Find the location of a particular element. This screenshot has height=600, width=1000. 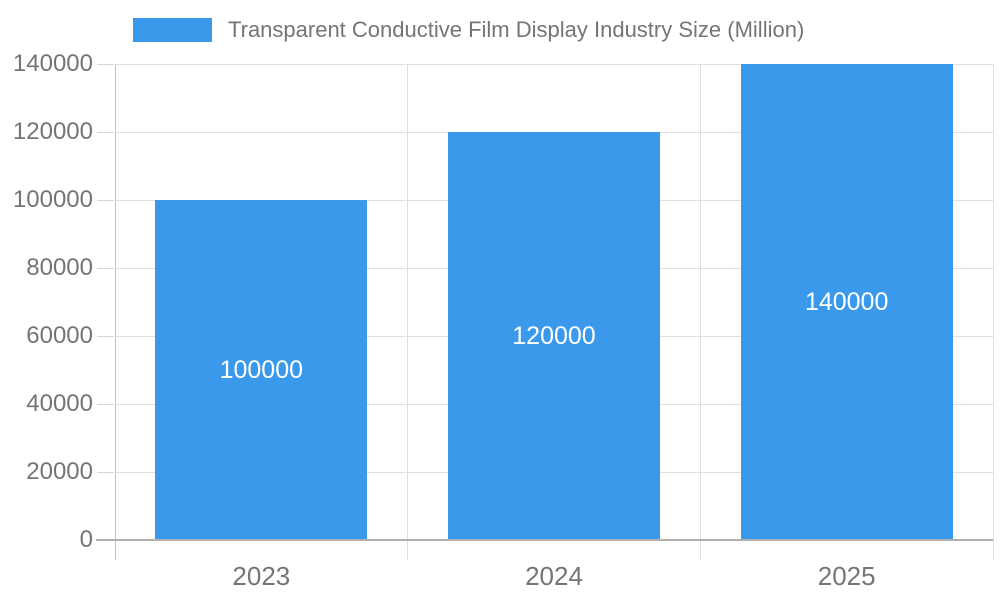

bar-value-label: 140000 is located at coordinates (846, 302).